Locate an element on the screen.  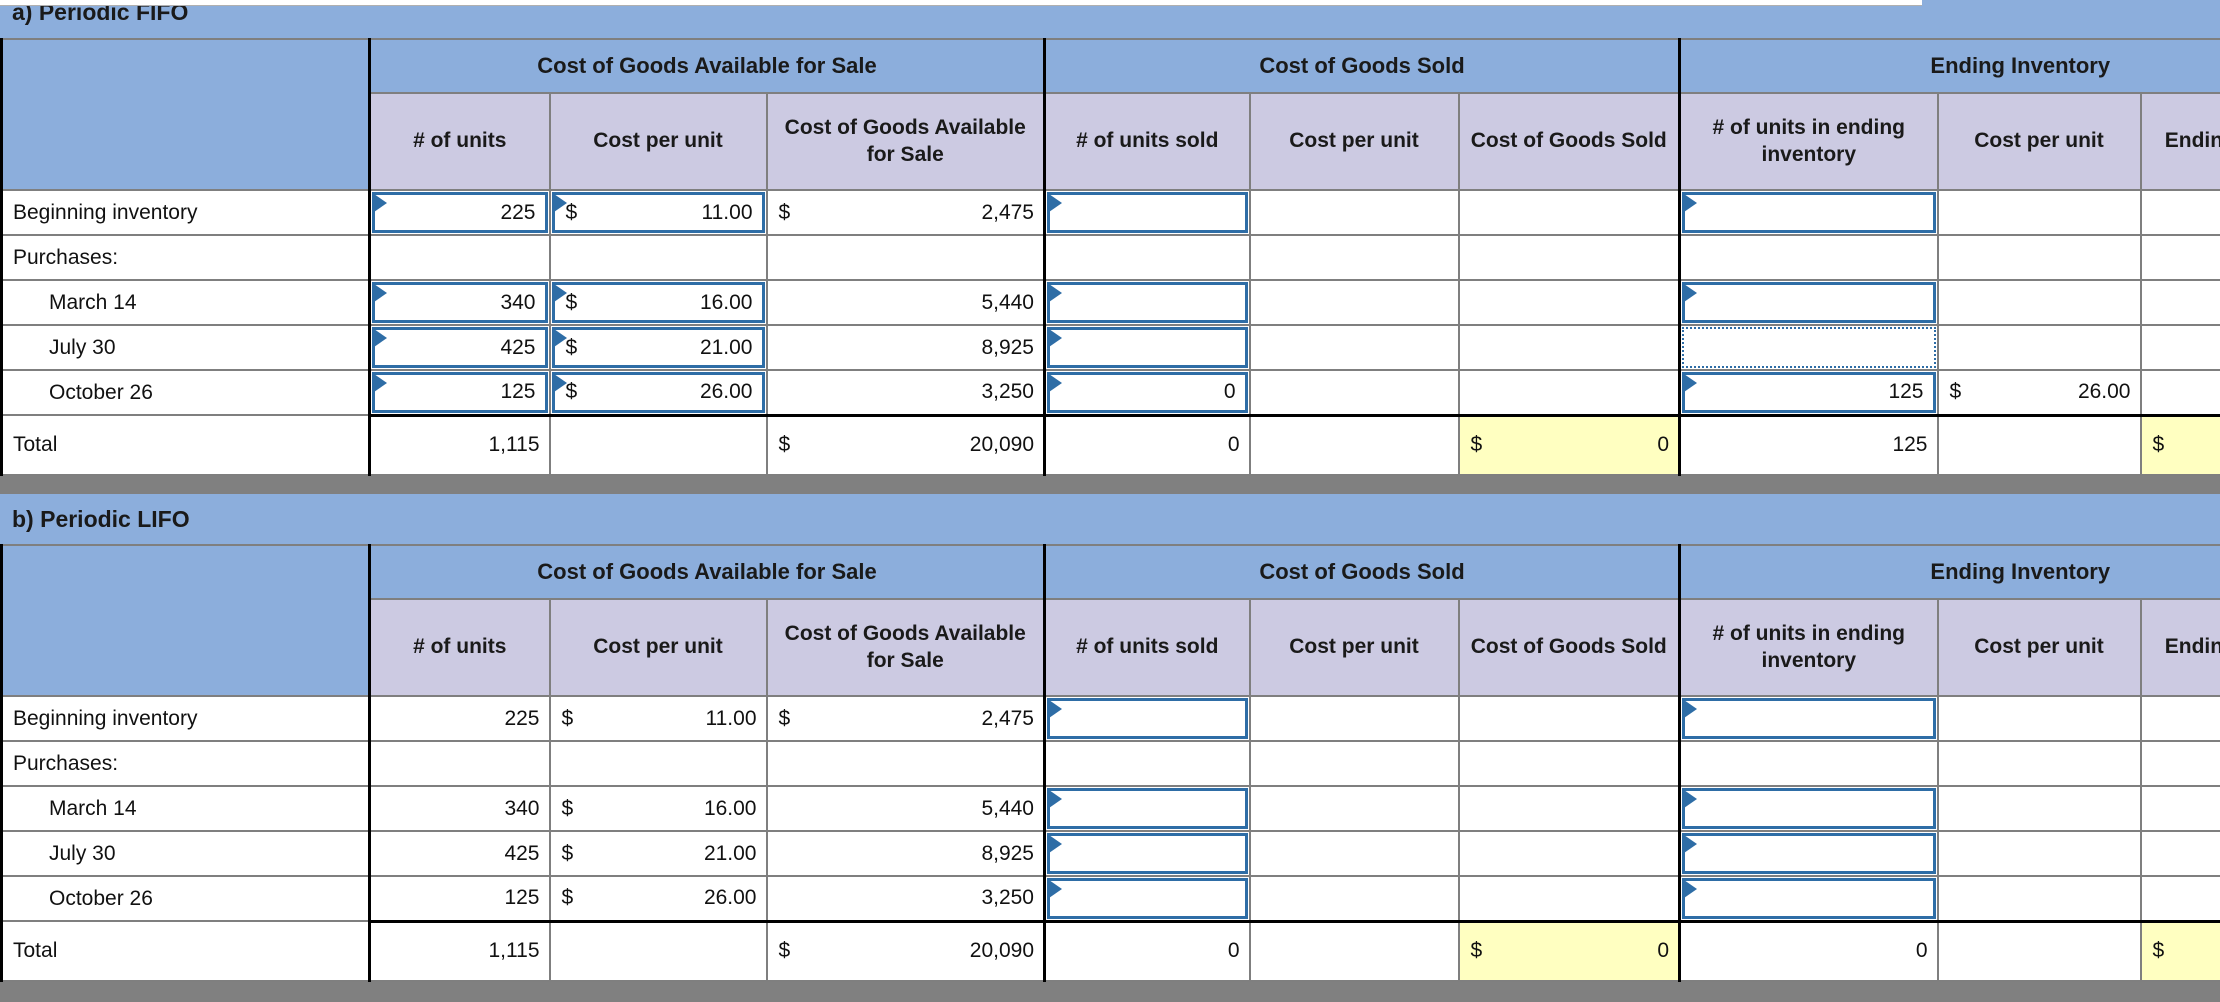
table-cell: $16.00 is located at coordinates (658, 808).